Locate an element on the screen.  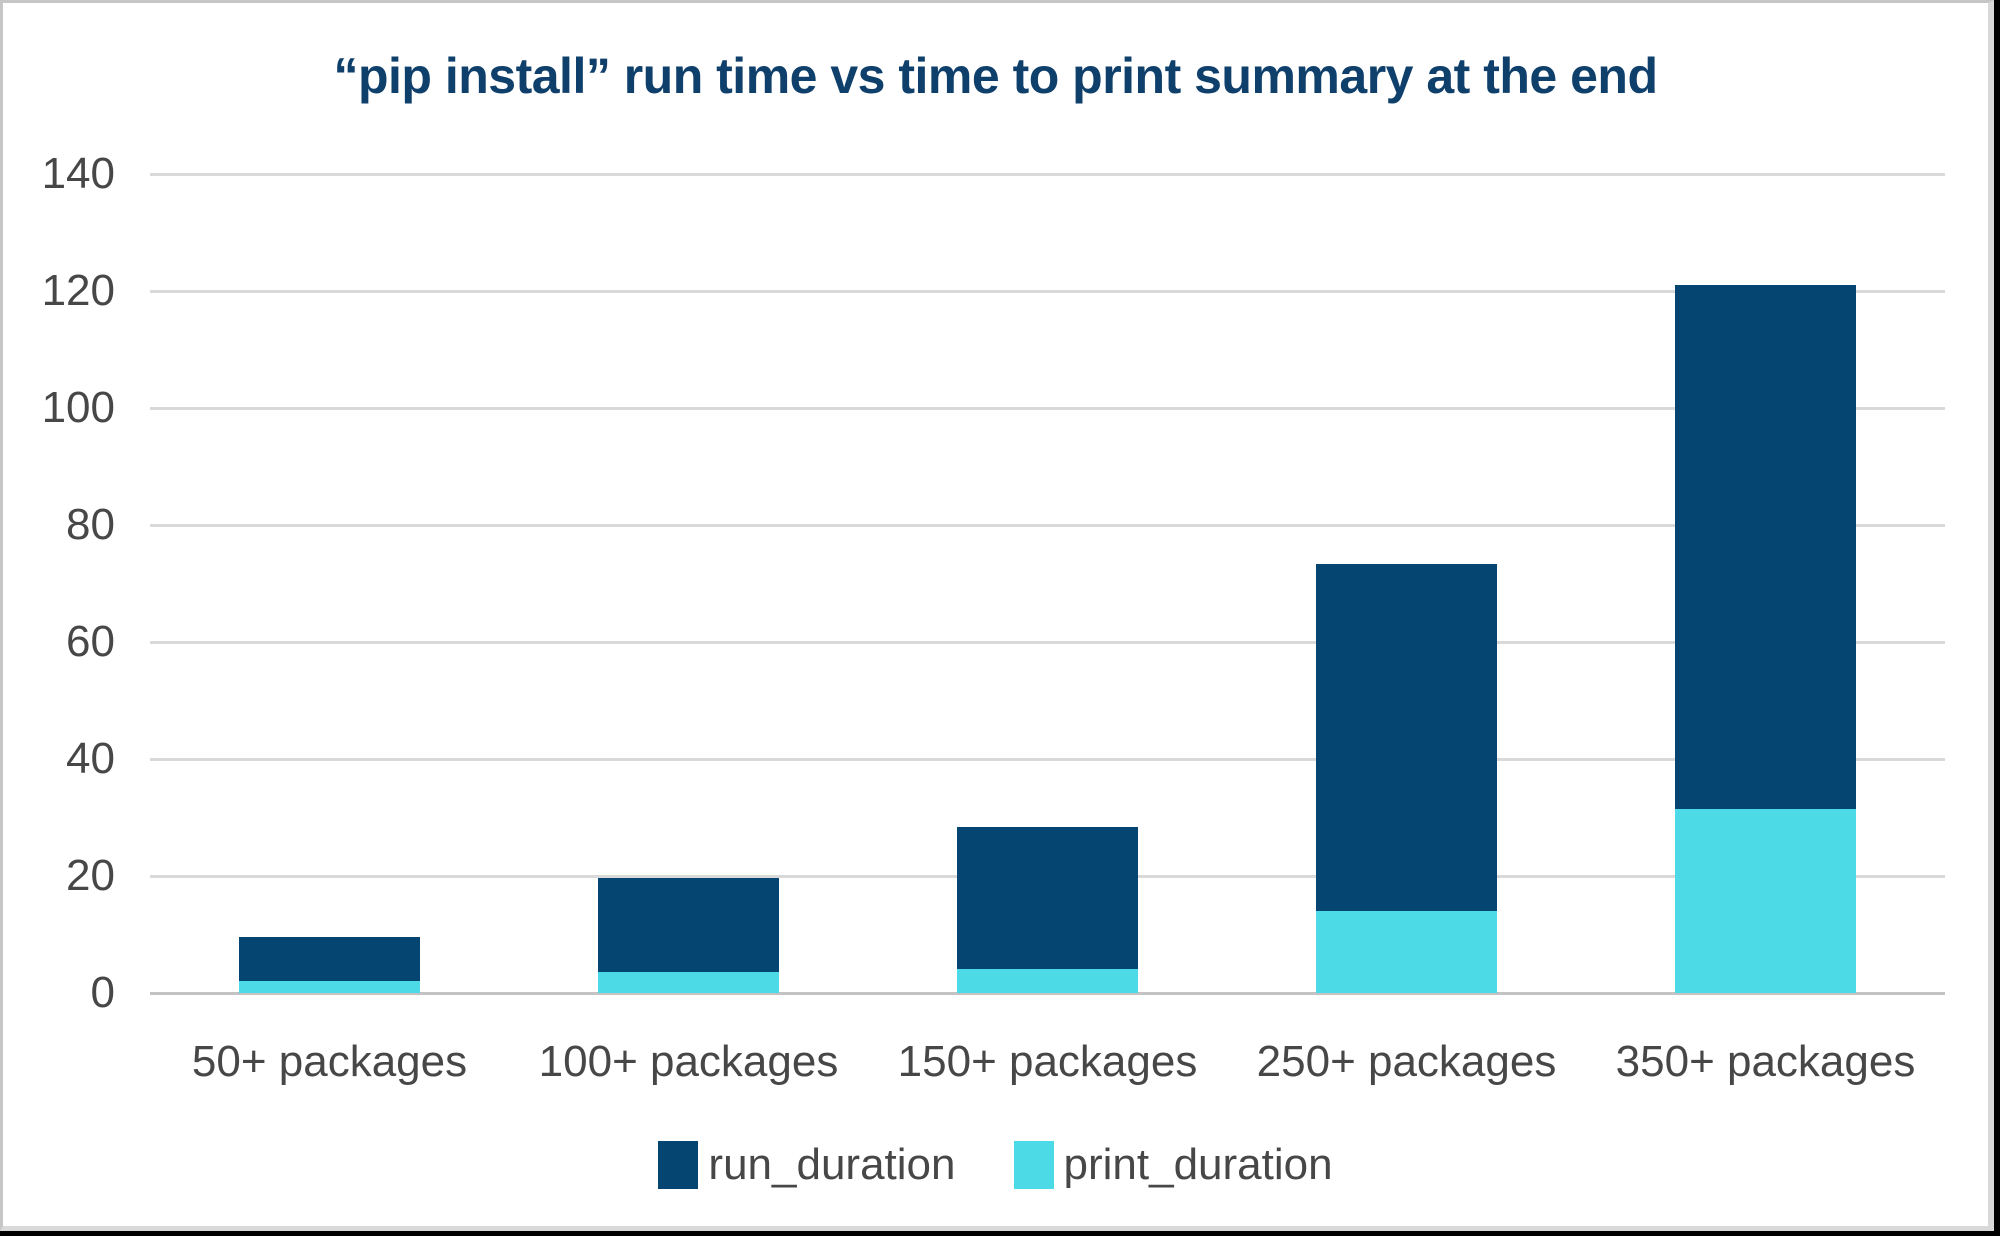
legend-label-print-duration: print_duration is located at coordinates (1198, 1164).